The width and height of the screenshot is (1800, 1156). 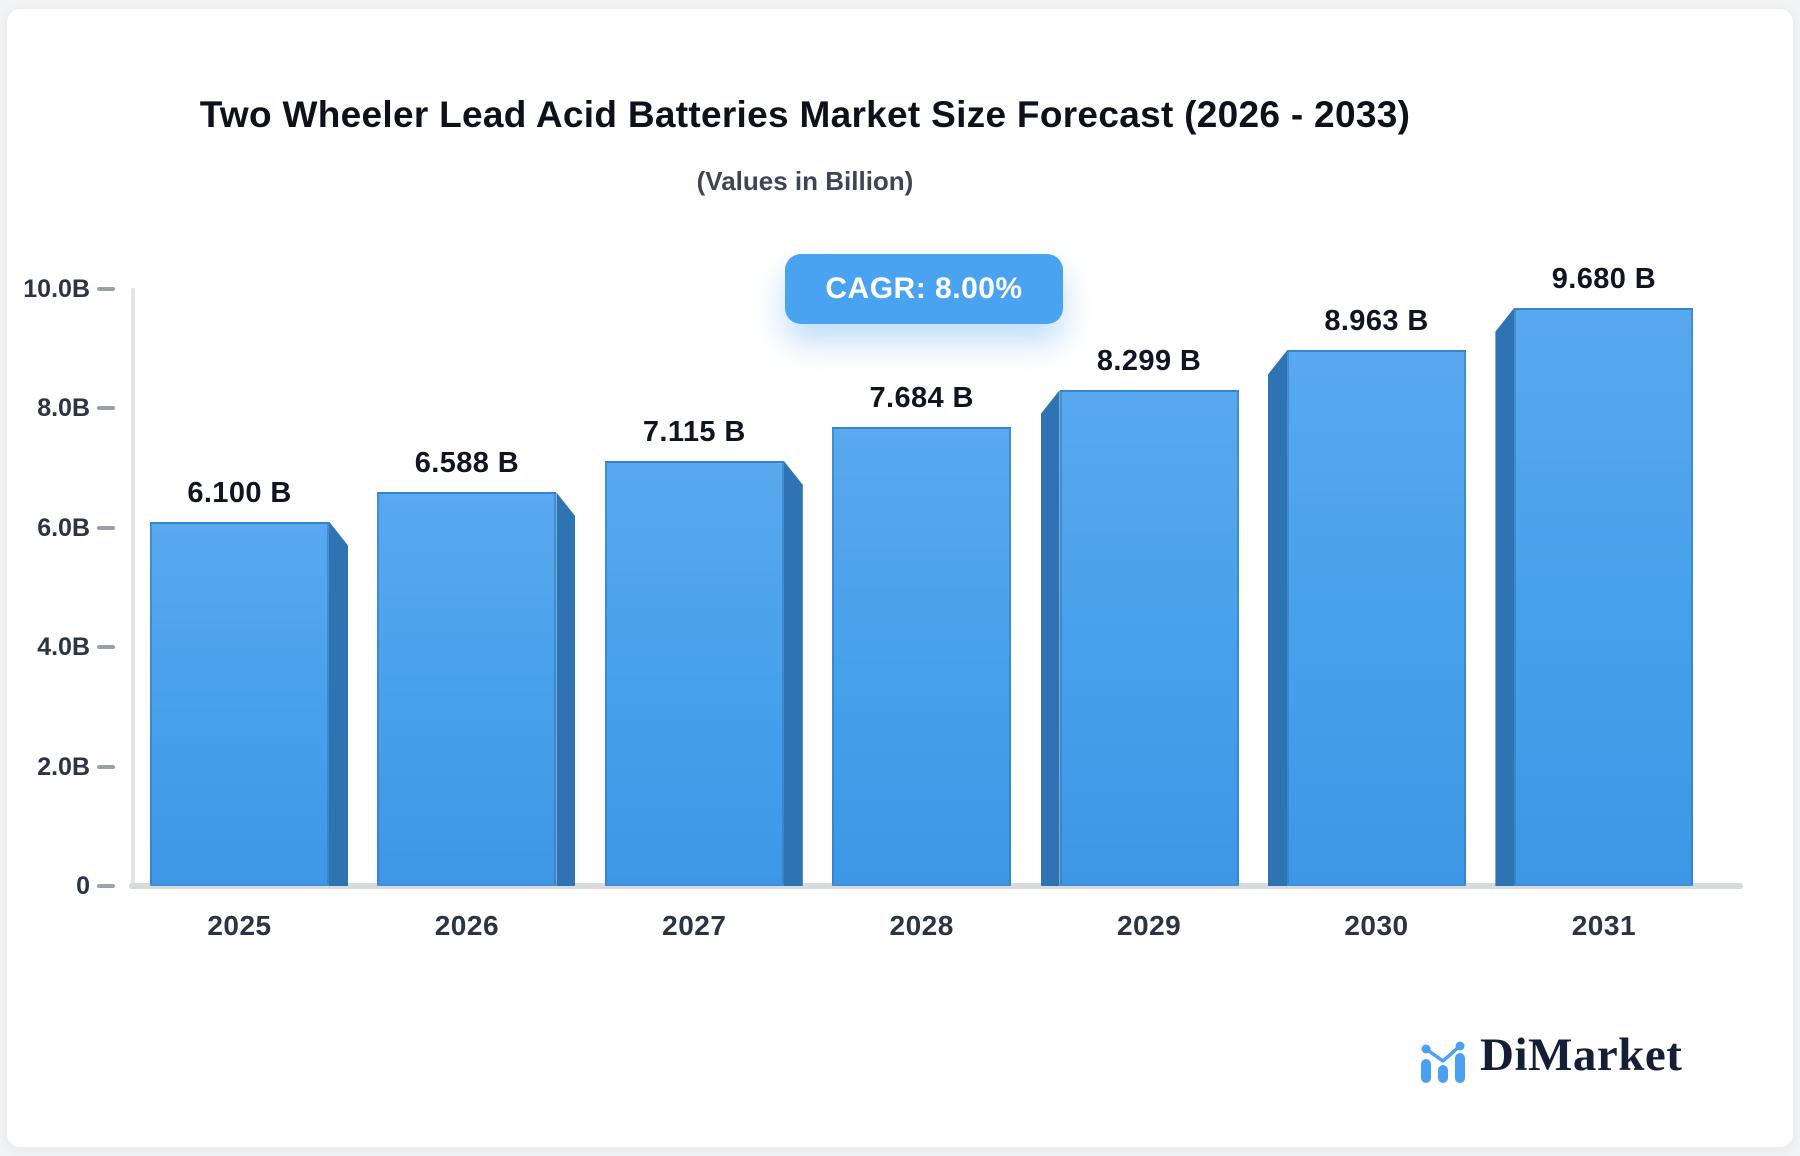 I want to click on bar-value-label: 6.100 B, so click(x=239, y=492).